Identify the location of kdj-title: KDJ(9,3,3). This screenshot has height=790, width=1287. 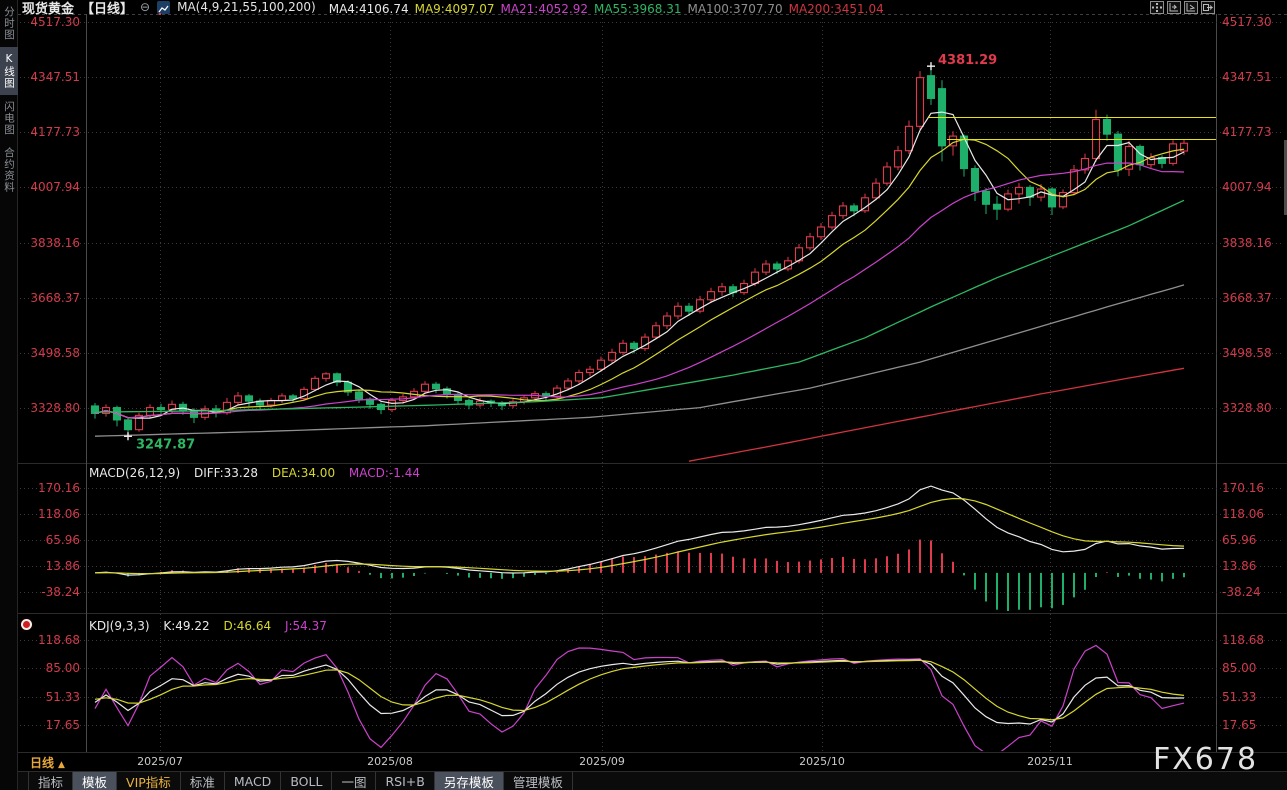
(119, 626).